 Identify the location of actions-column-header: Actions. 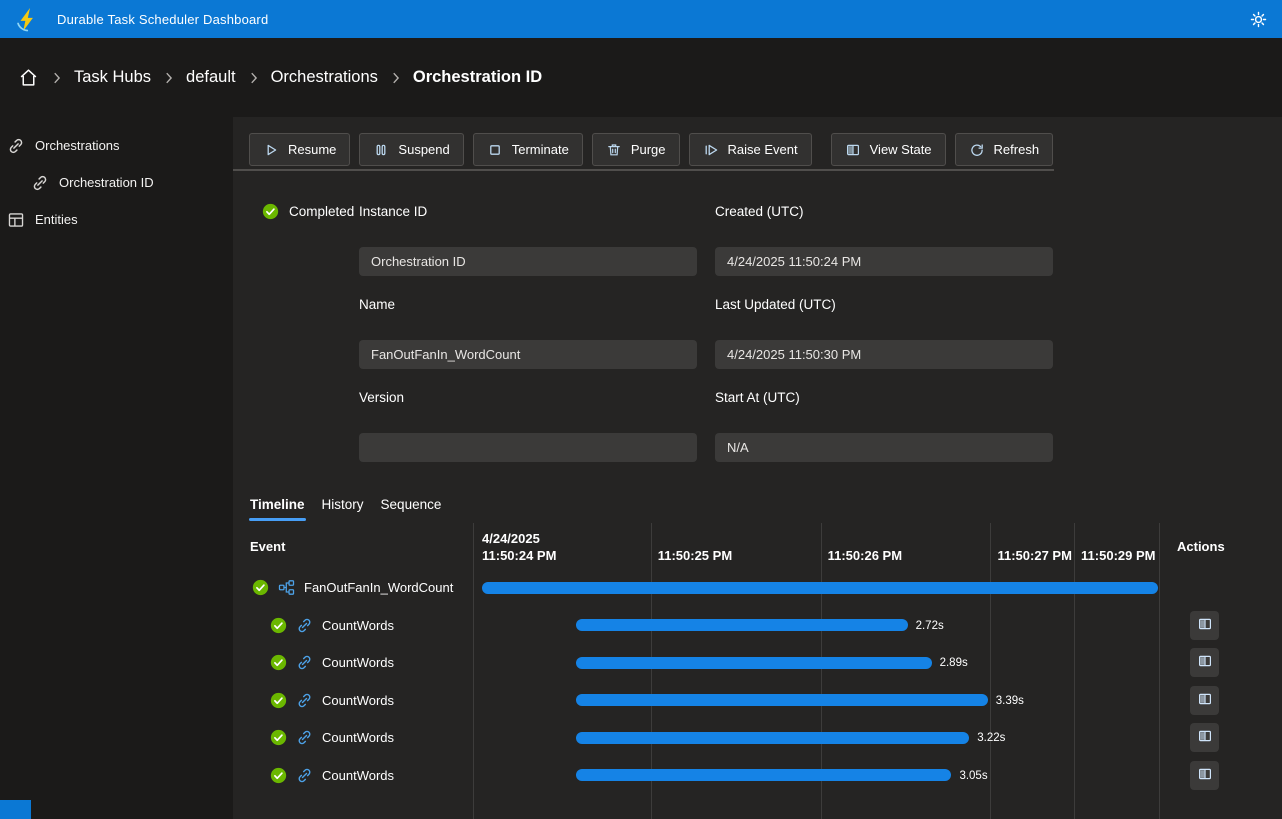
(1201, 546).